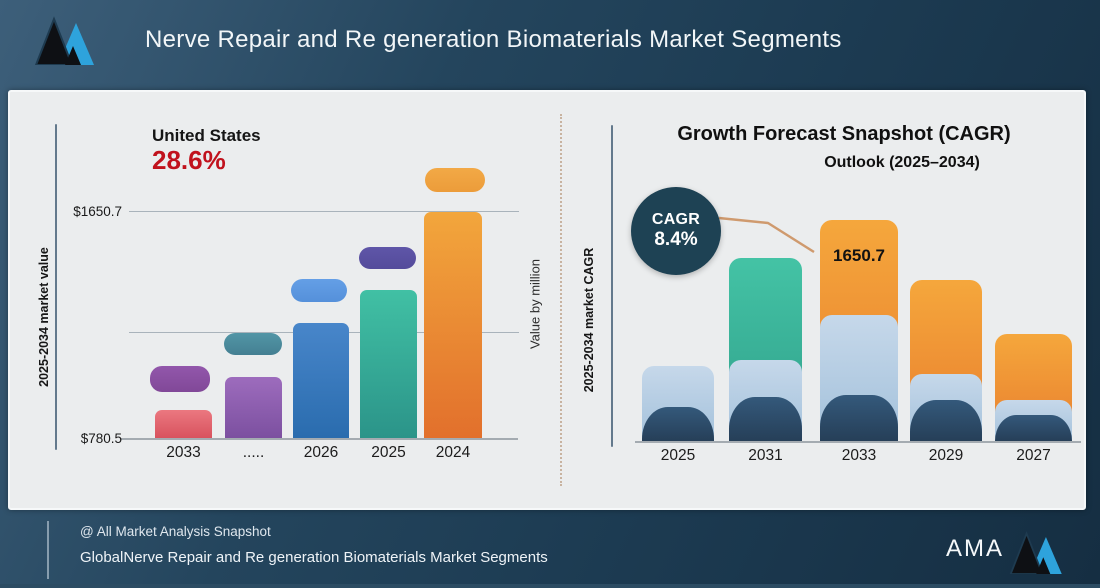 The image size is (1100, 588). I want to click on left-bar-2024, so click(453, 325).